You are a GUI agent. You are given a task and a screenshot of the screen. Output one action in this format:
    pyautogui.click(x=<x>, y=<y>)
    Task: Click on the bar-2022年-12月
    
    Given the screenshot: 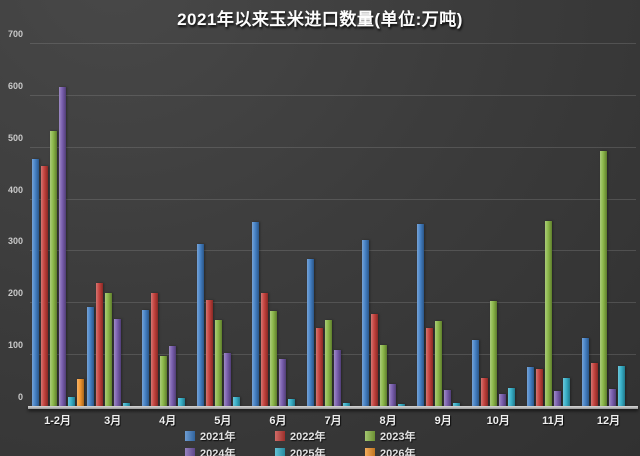 What is the action you would take?
    pyautogui.click(x=595, y=384)
    